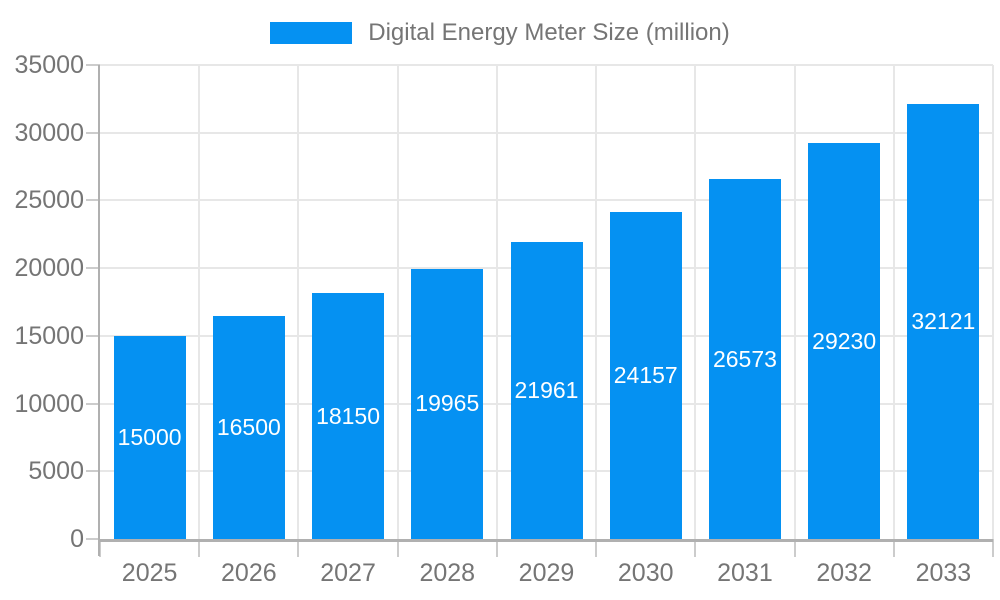 The width and height of the screenshot is (1000, 600). What do you see at coordinates (745, 573) in the screenshot?
I see `x-tick-label: 2031` at bounding box center [745, 573].